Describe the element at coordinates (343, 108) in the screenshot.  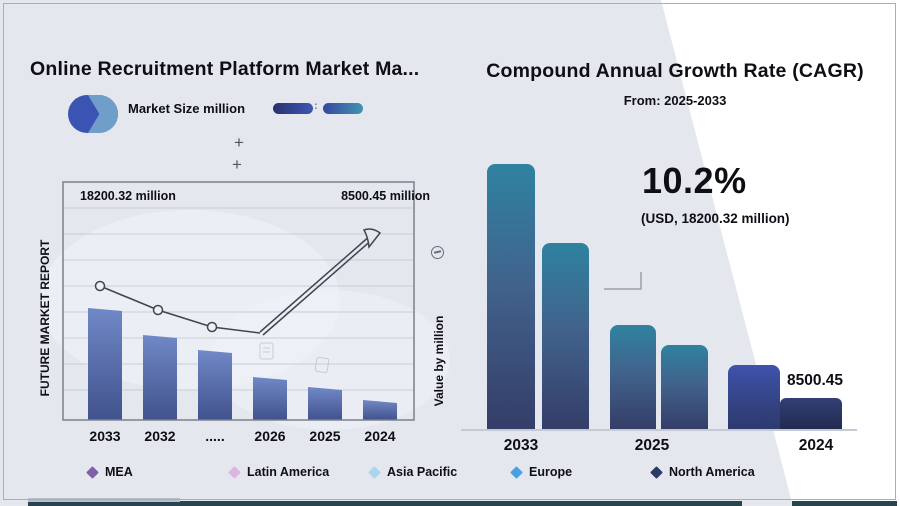
I see `mini-pill-teal-icon` at that location.